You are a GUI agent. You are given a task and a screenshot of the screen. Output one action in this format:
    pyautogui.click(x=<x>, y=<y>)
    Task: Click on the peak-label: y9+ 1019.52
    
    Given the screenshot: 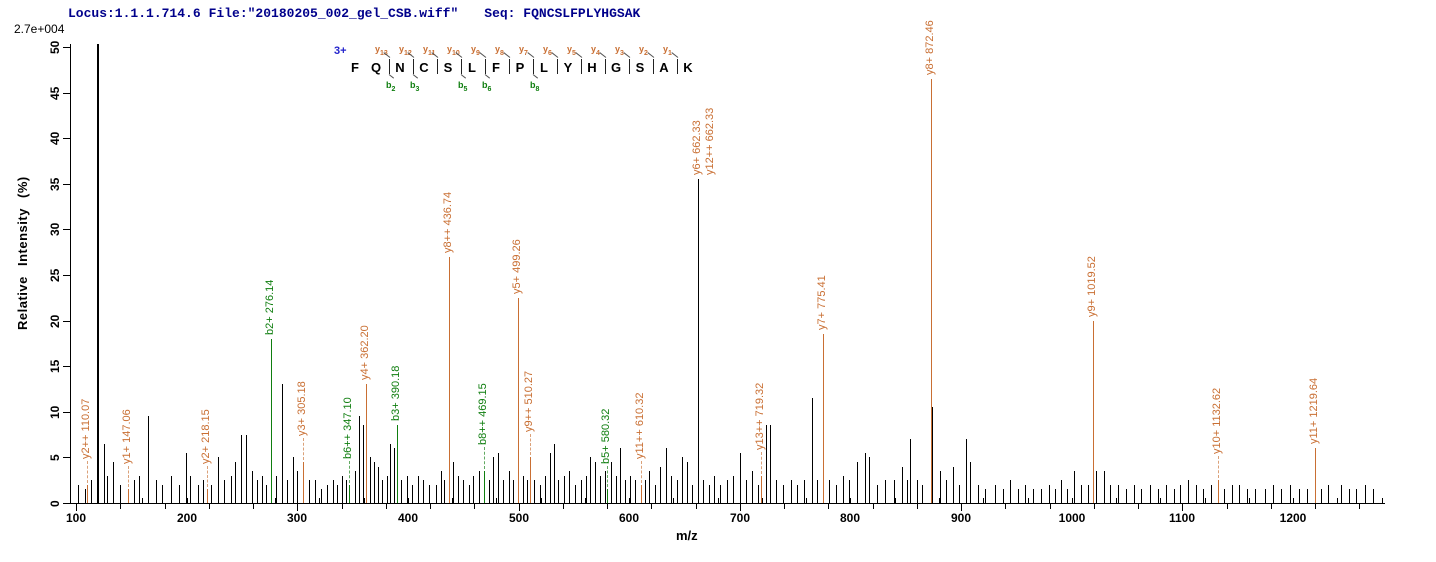 What is the action you would take?
    pyautogui.click(x=1092, y=286)
    